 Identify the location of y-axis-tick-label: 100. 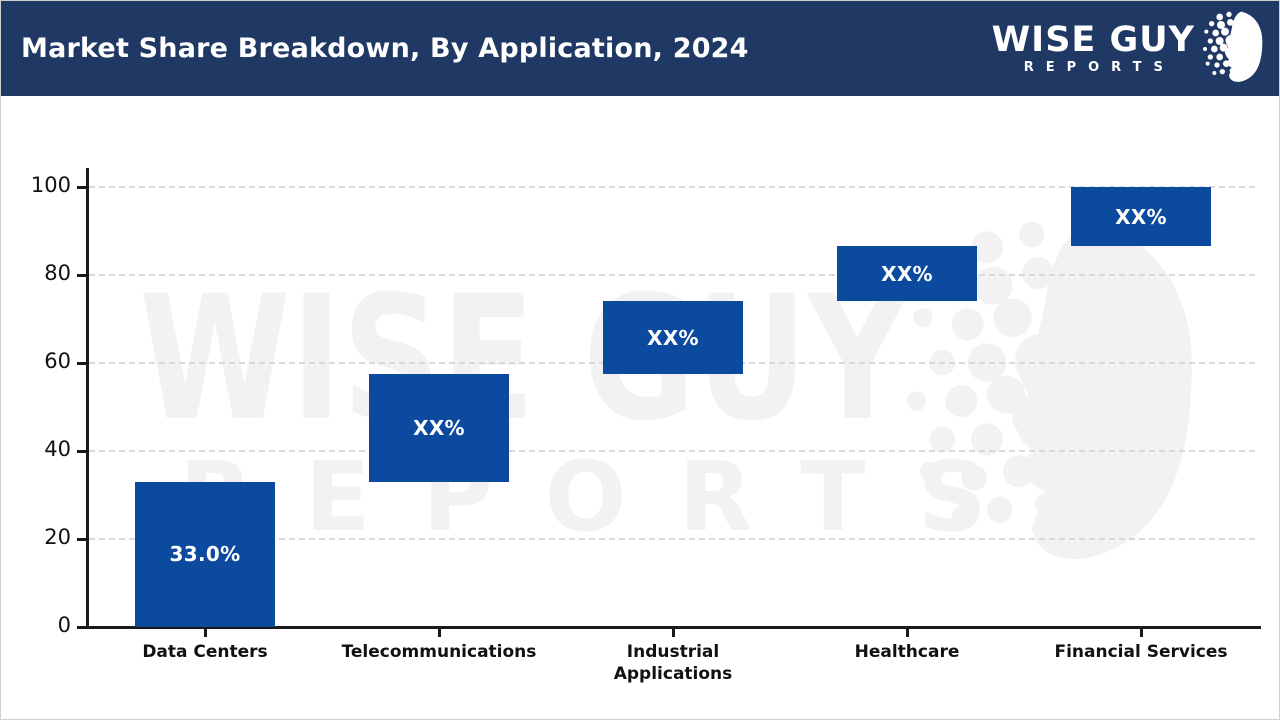
(50, 185).